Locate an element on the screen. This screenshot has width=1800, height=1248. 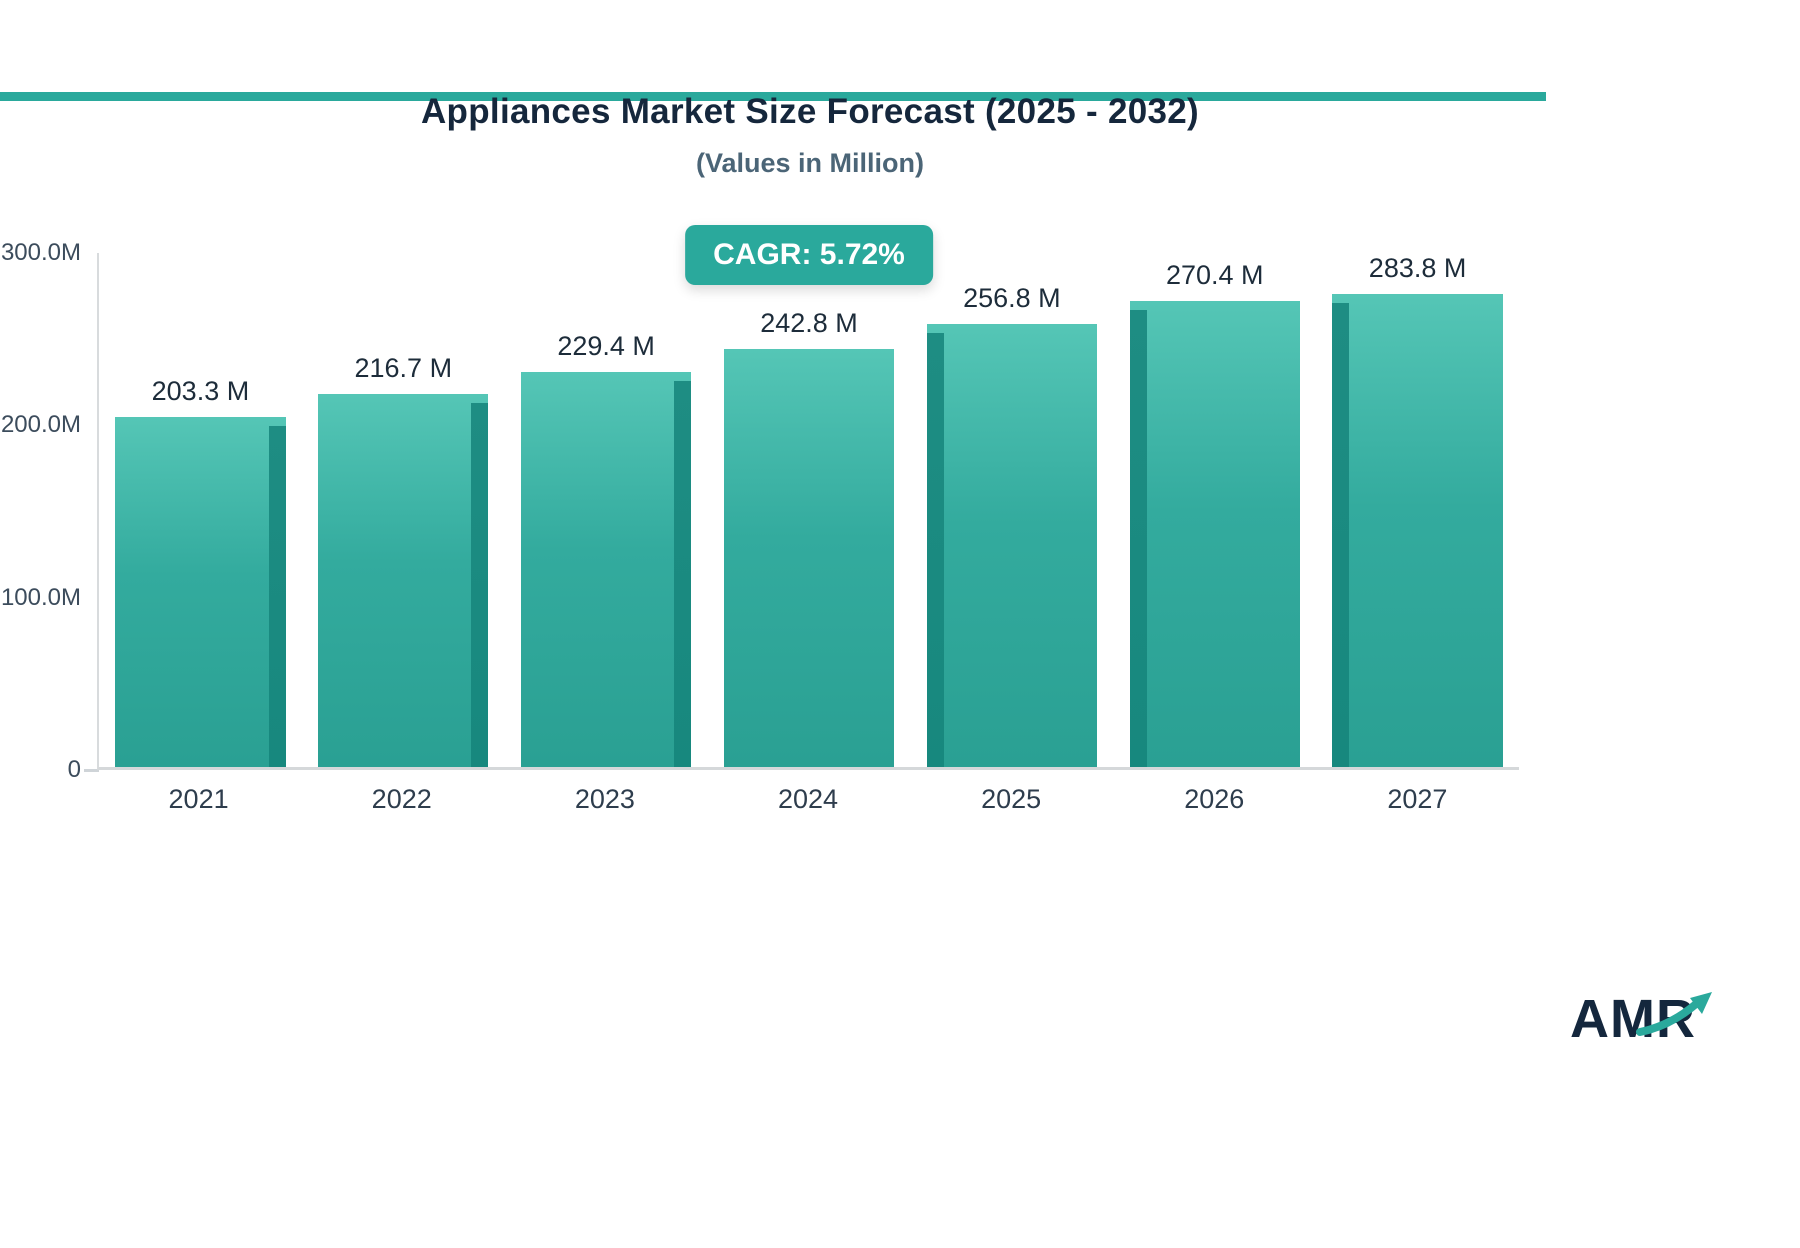
bar-value-label: 256.8 M is located at coordinates (1012, 298).